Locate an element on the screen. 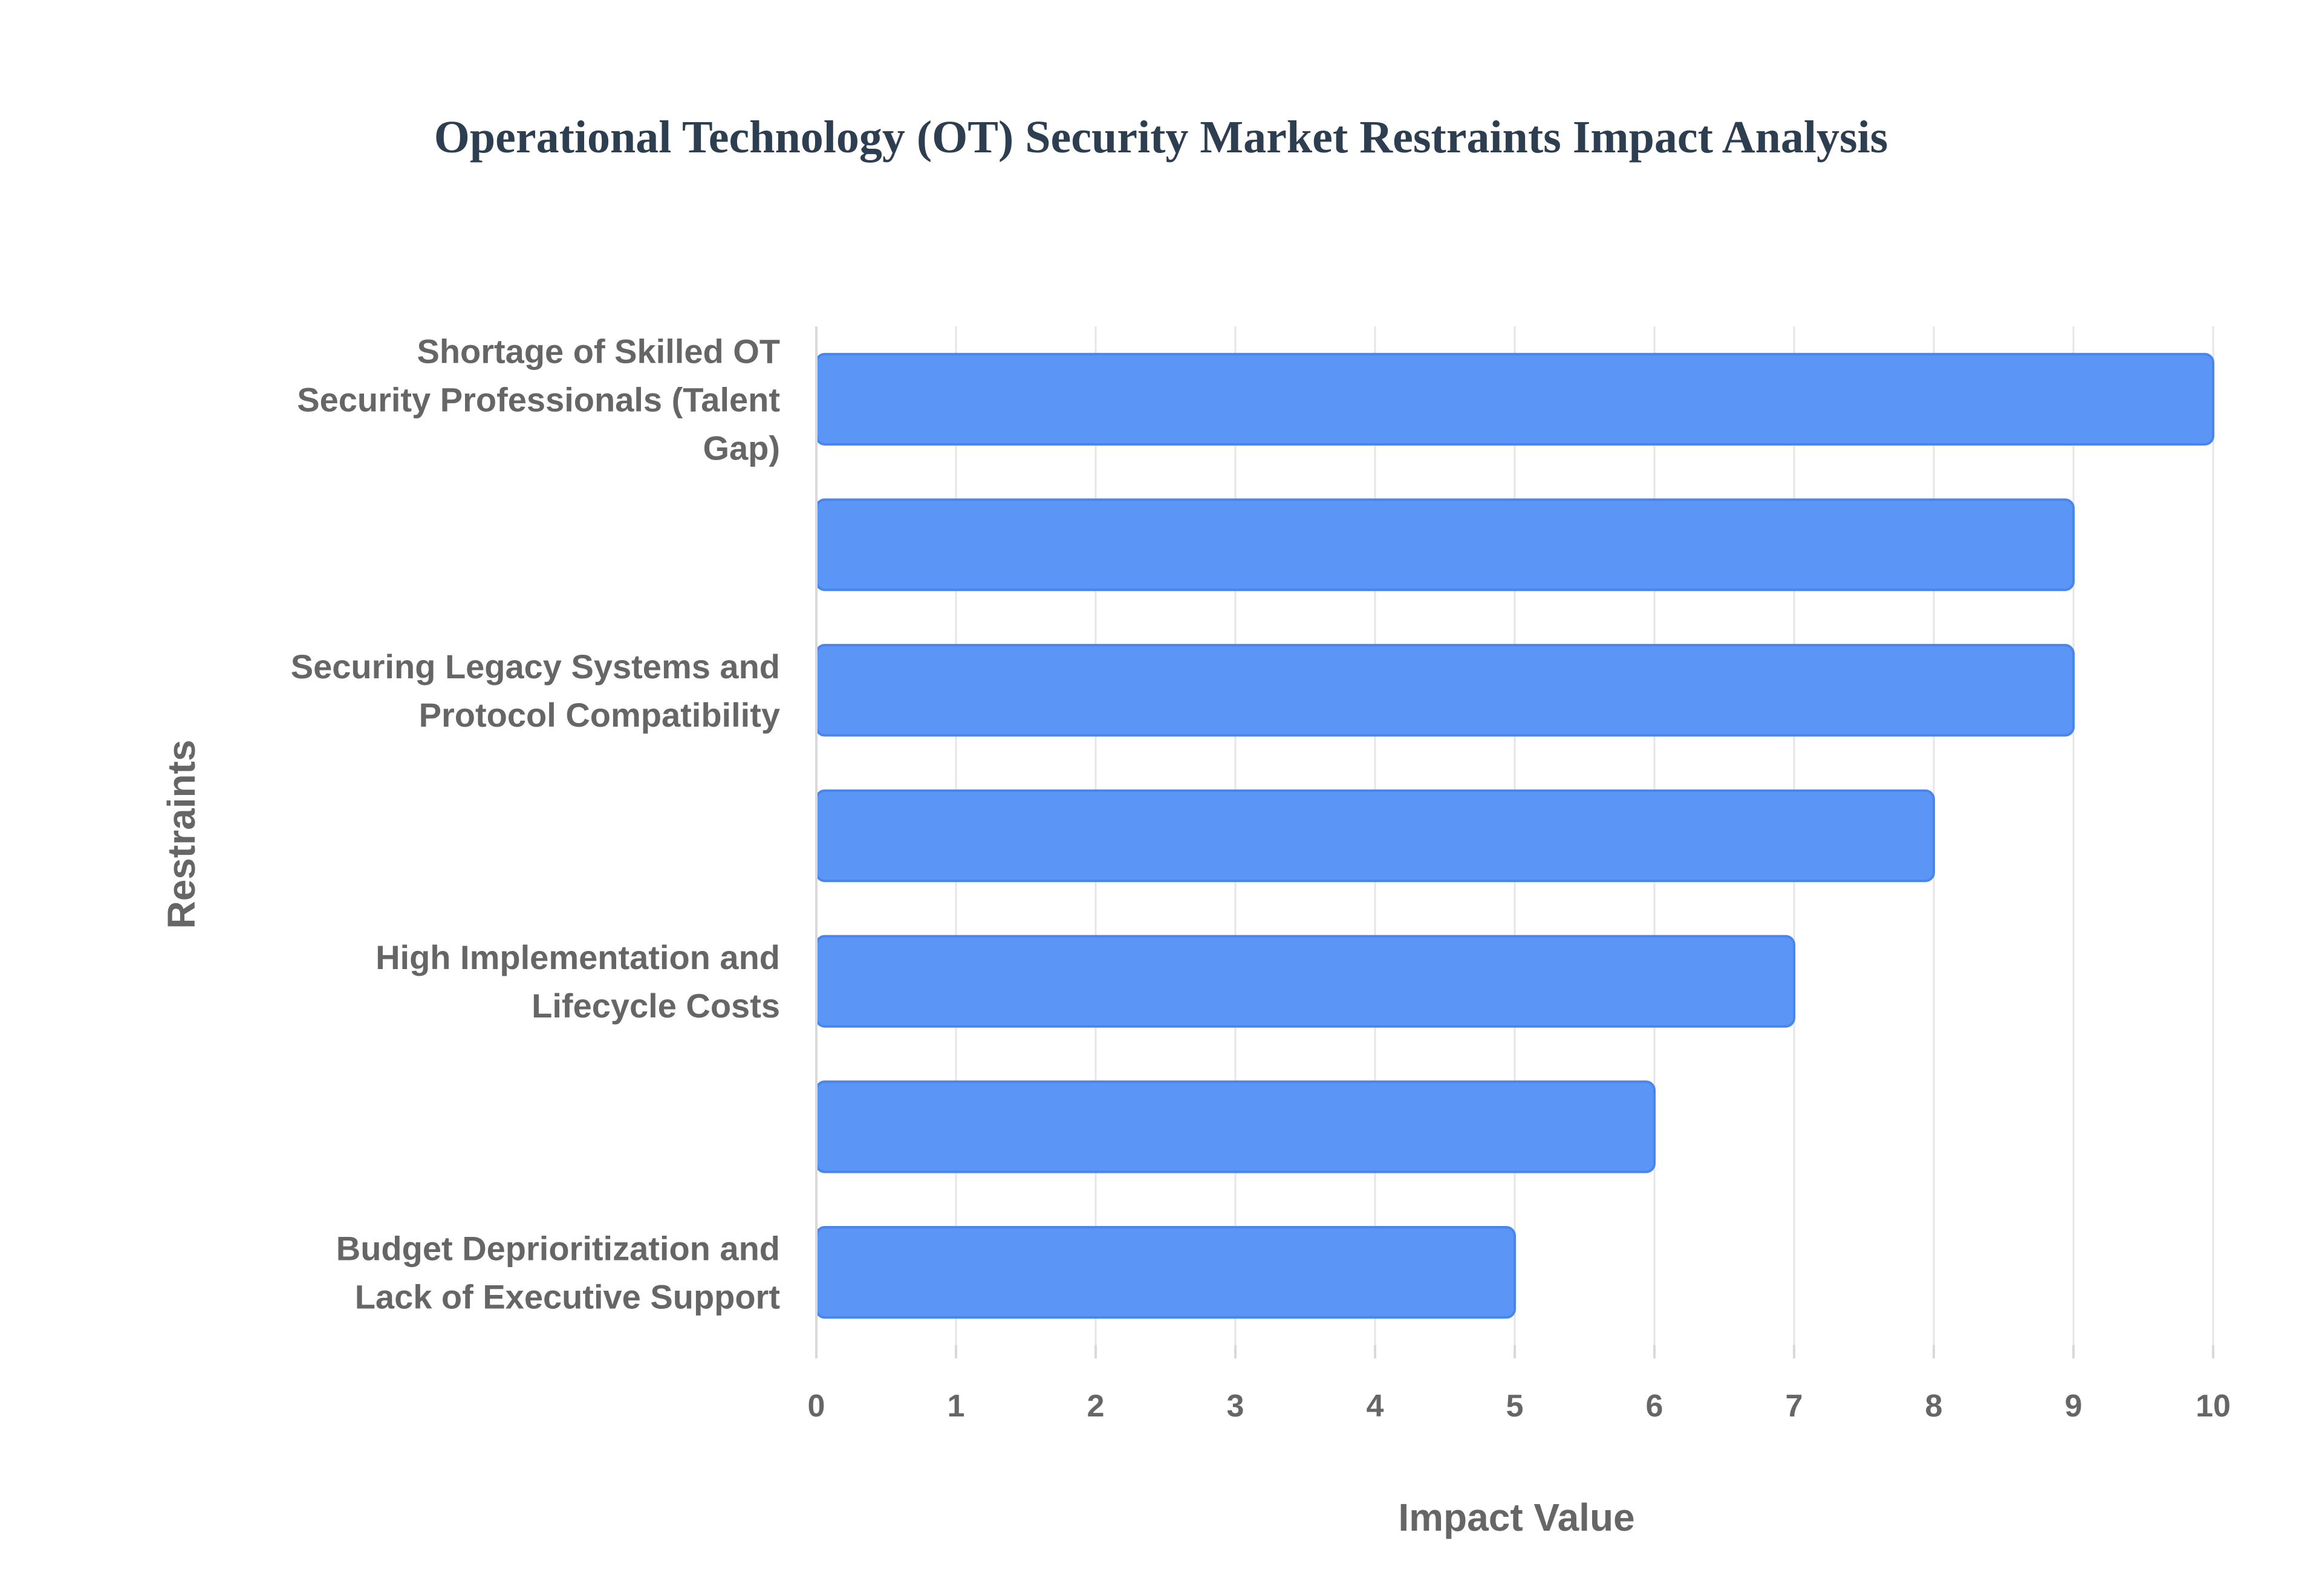 This screenshot has width=2322, height=1596. category-label: Lack of Executive Support is located at coordinates (567, 1297).